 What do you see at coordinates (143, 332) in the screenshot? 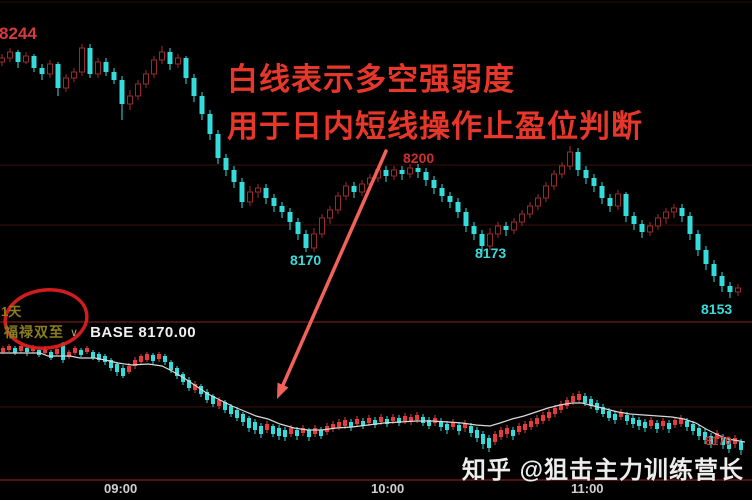
I see `indicator-base-value: BASE 8170.00` at bounding box center [143, 332].